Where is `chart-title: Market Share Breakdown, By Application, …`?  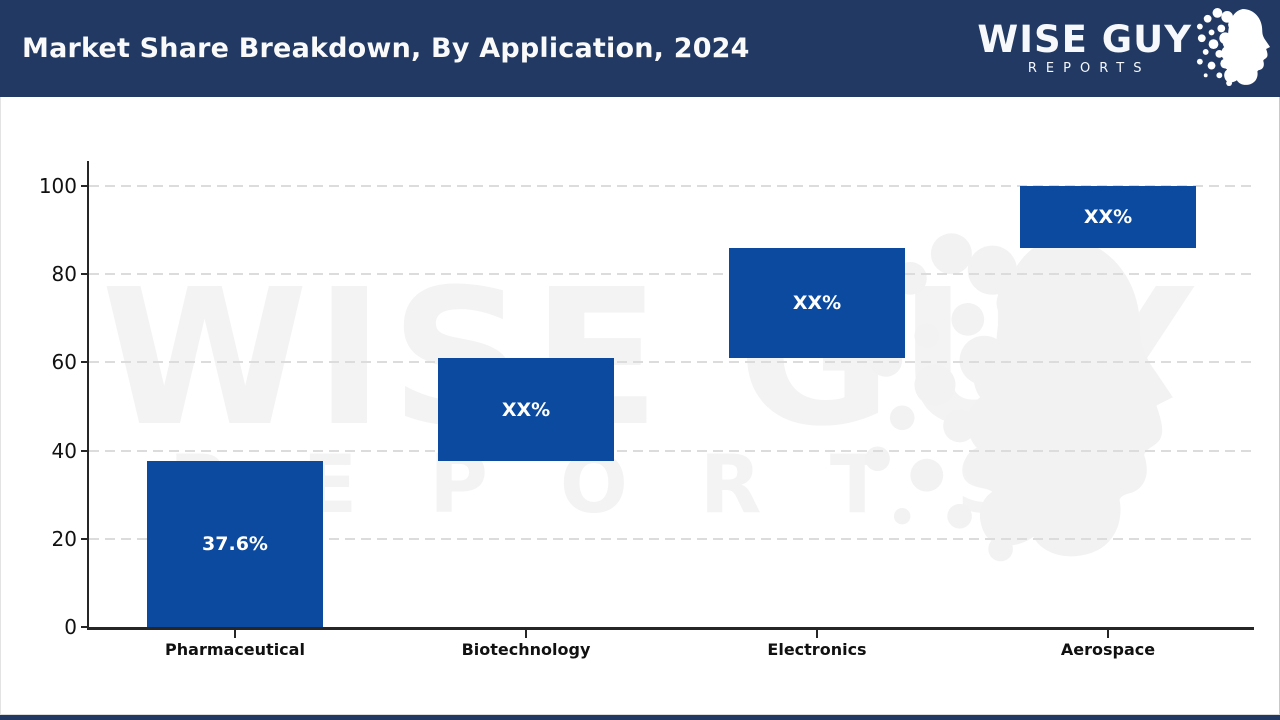 chart-title: Market Share Breakdown, By Application, … is located at coordinates (386, 48).